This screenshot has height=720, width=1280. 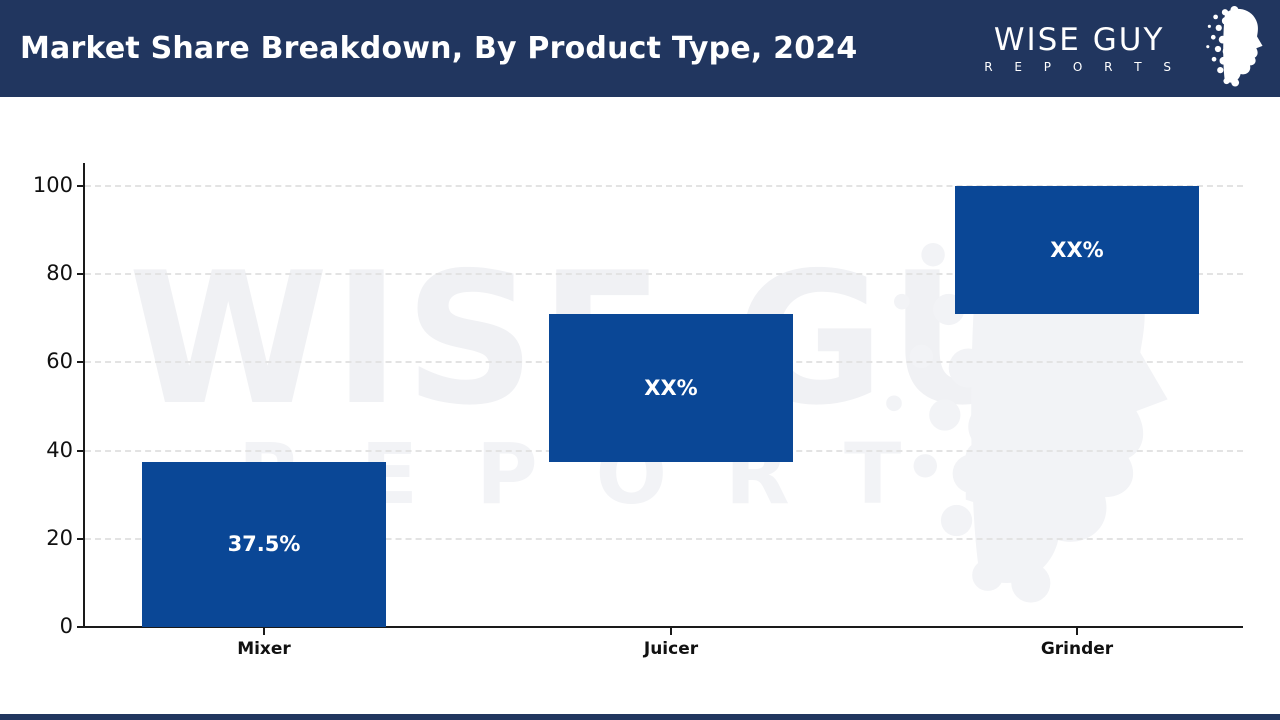 What do you see at coordinates (52, 185) in the screenshot?
I see `y-tick-label-100: 100` at bounding box center [52, 185].